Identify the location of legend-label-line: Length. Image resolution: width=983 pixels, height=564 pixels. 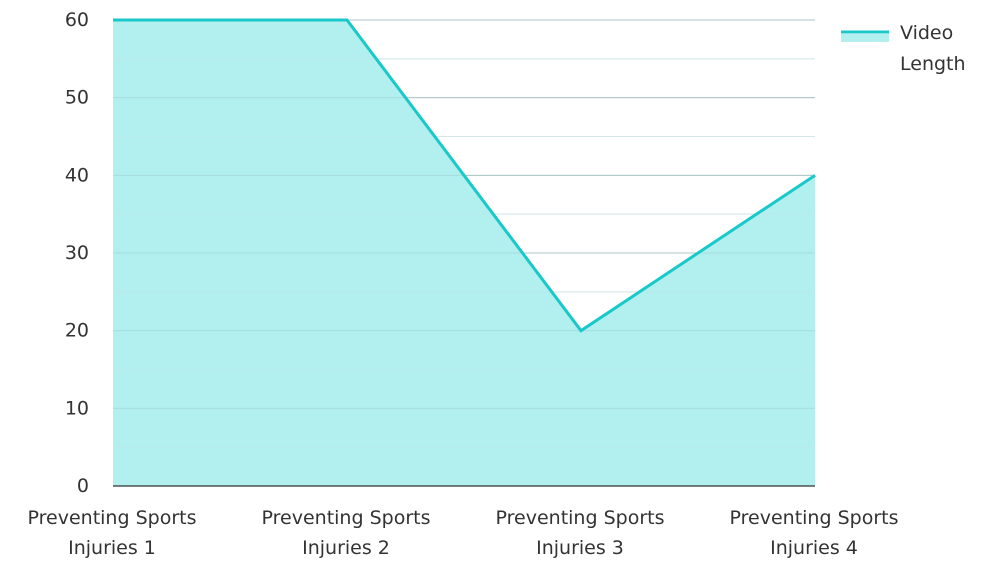
(933, 64).